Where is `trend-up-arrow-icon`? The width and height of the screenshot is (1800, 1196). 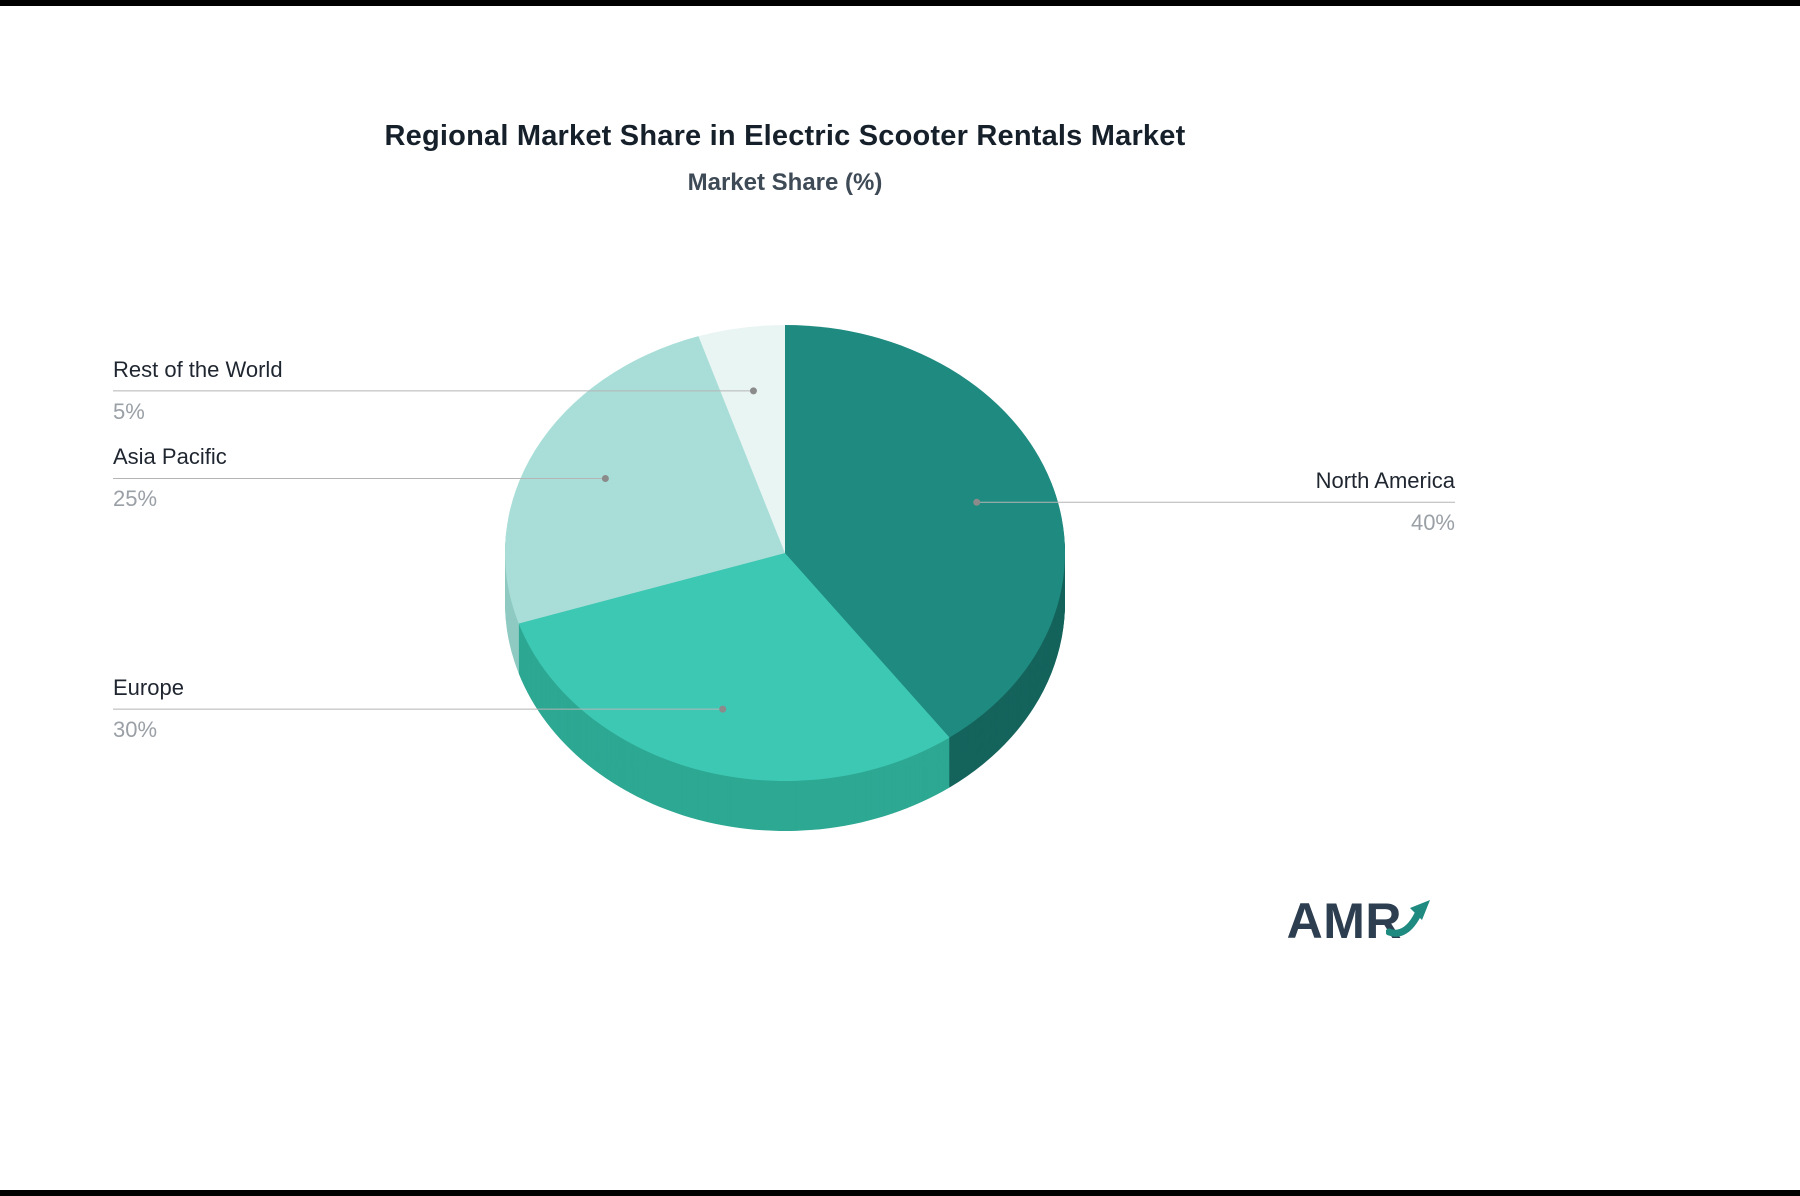 trend-up-arrow-icon is located at coordinates (1408, 918).